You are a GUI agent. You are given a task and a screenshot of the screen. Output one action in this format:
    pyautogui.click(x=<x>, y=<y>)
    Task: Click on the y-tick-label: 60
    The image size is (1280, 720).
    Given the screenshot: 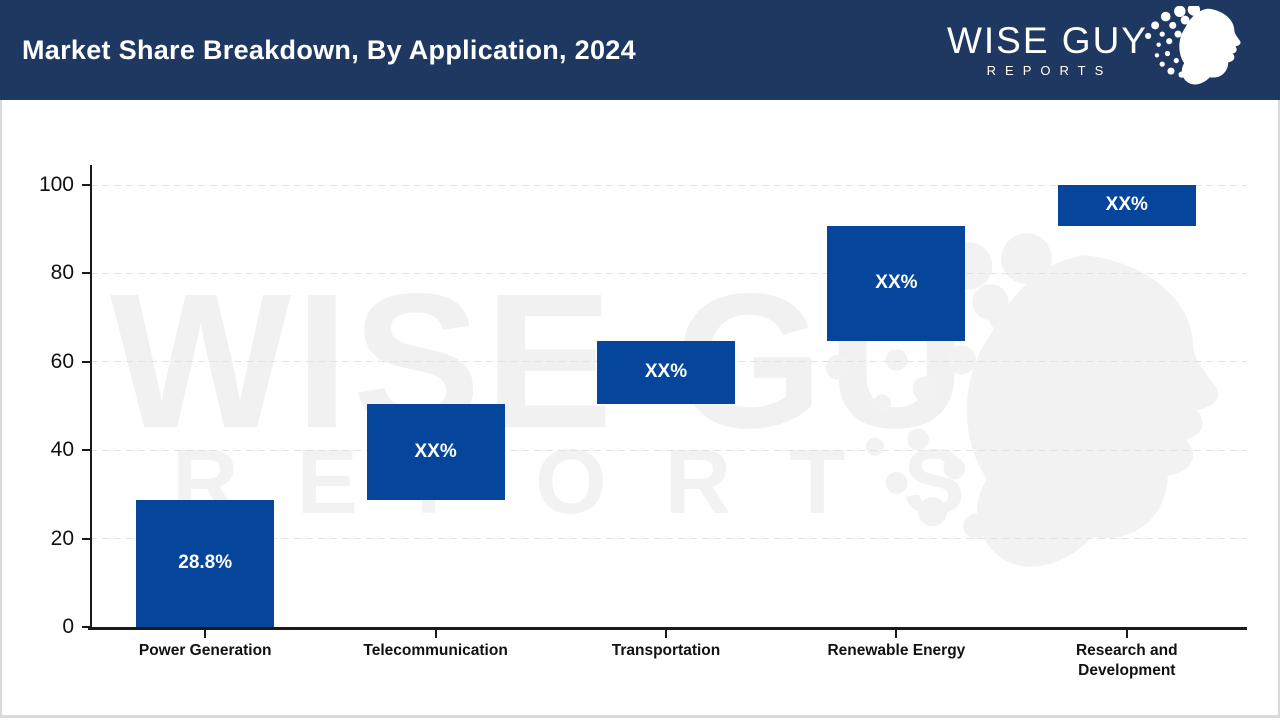 What is the action you would take?
    pyautogui.click(x=62, y=361)
    